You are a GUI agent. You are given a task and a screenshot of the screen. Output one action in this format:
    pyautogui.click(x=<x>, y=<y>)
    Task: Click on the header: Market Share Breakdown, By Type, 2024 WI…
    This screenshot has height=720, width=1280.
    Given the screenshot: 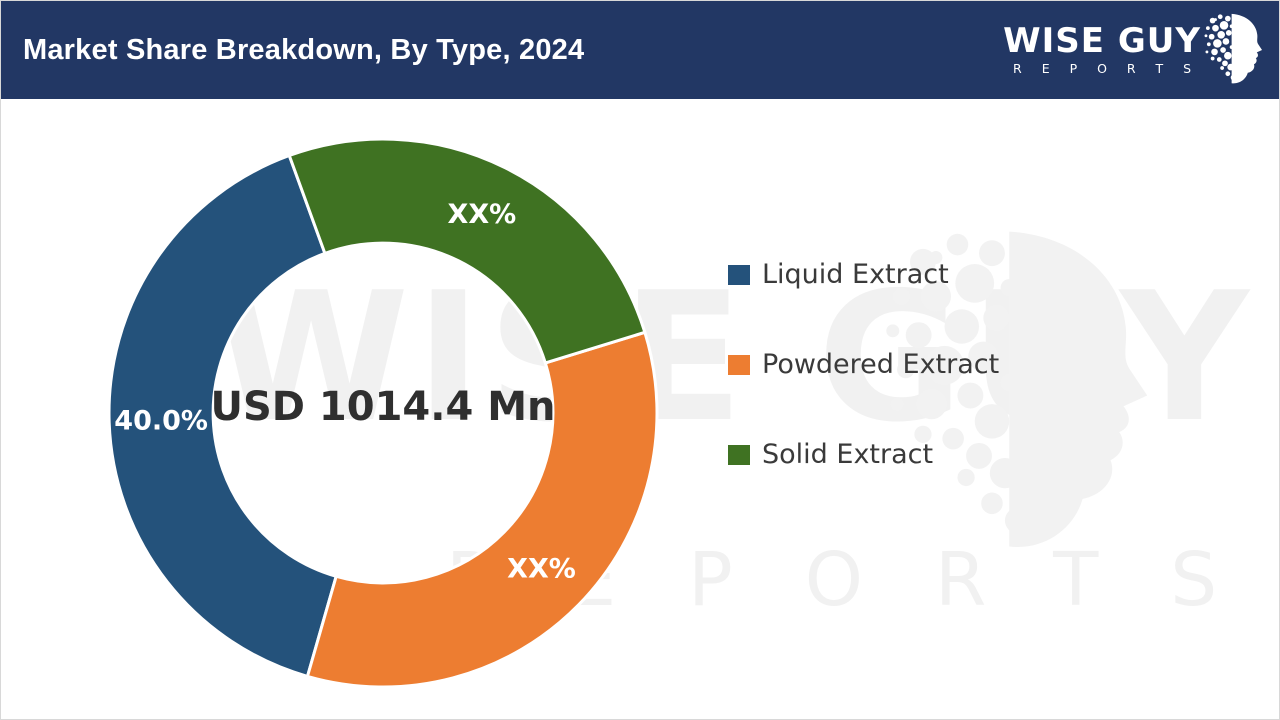 What is the action you would take?
    pyautogui.click(x=640, y=50)
    